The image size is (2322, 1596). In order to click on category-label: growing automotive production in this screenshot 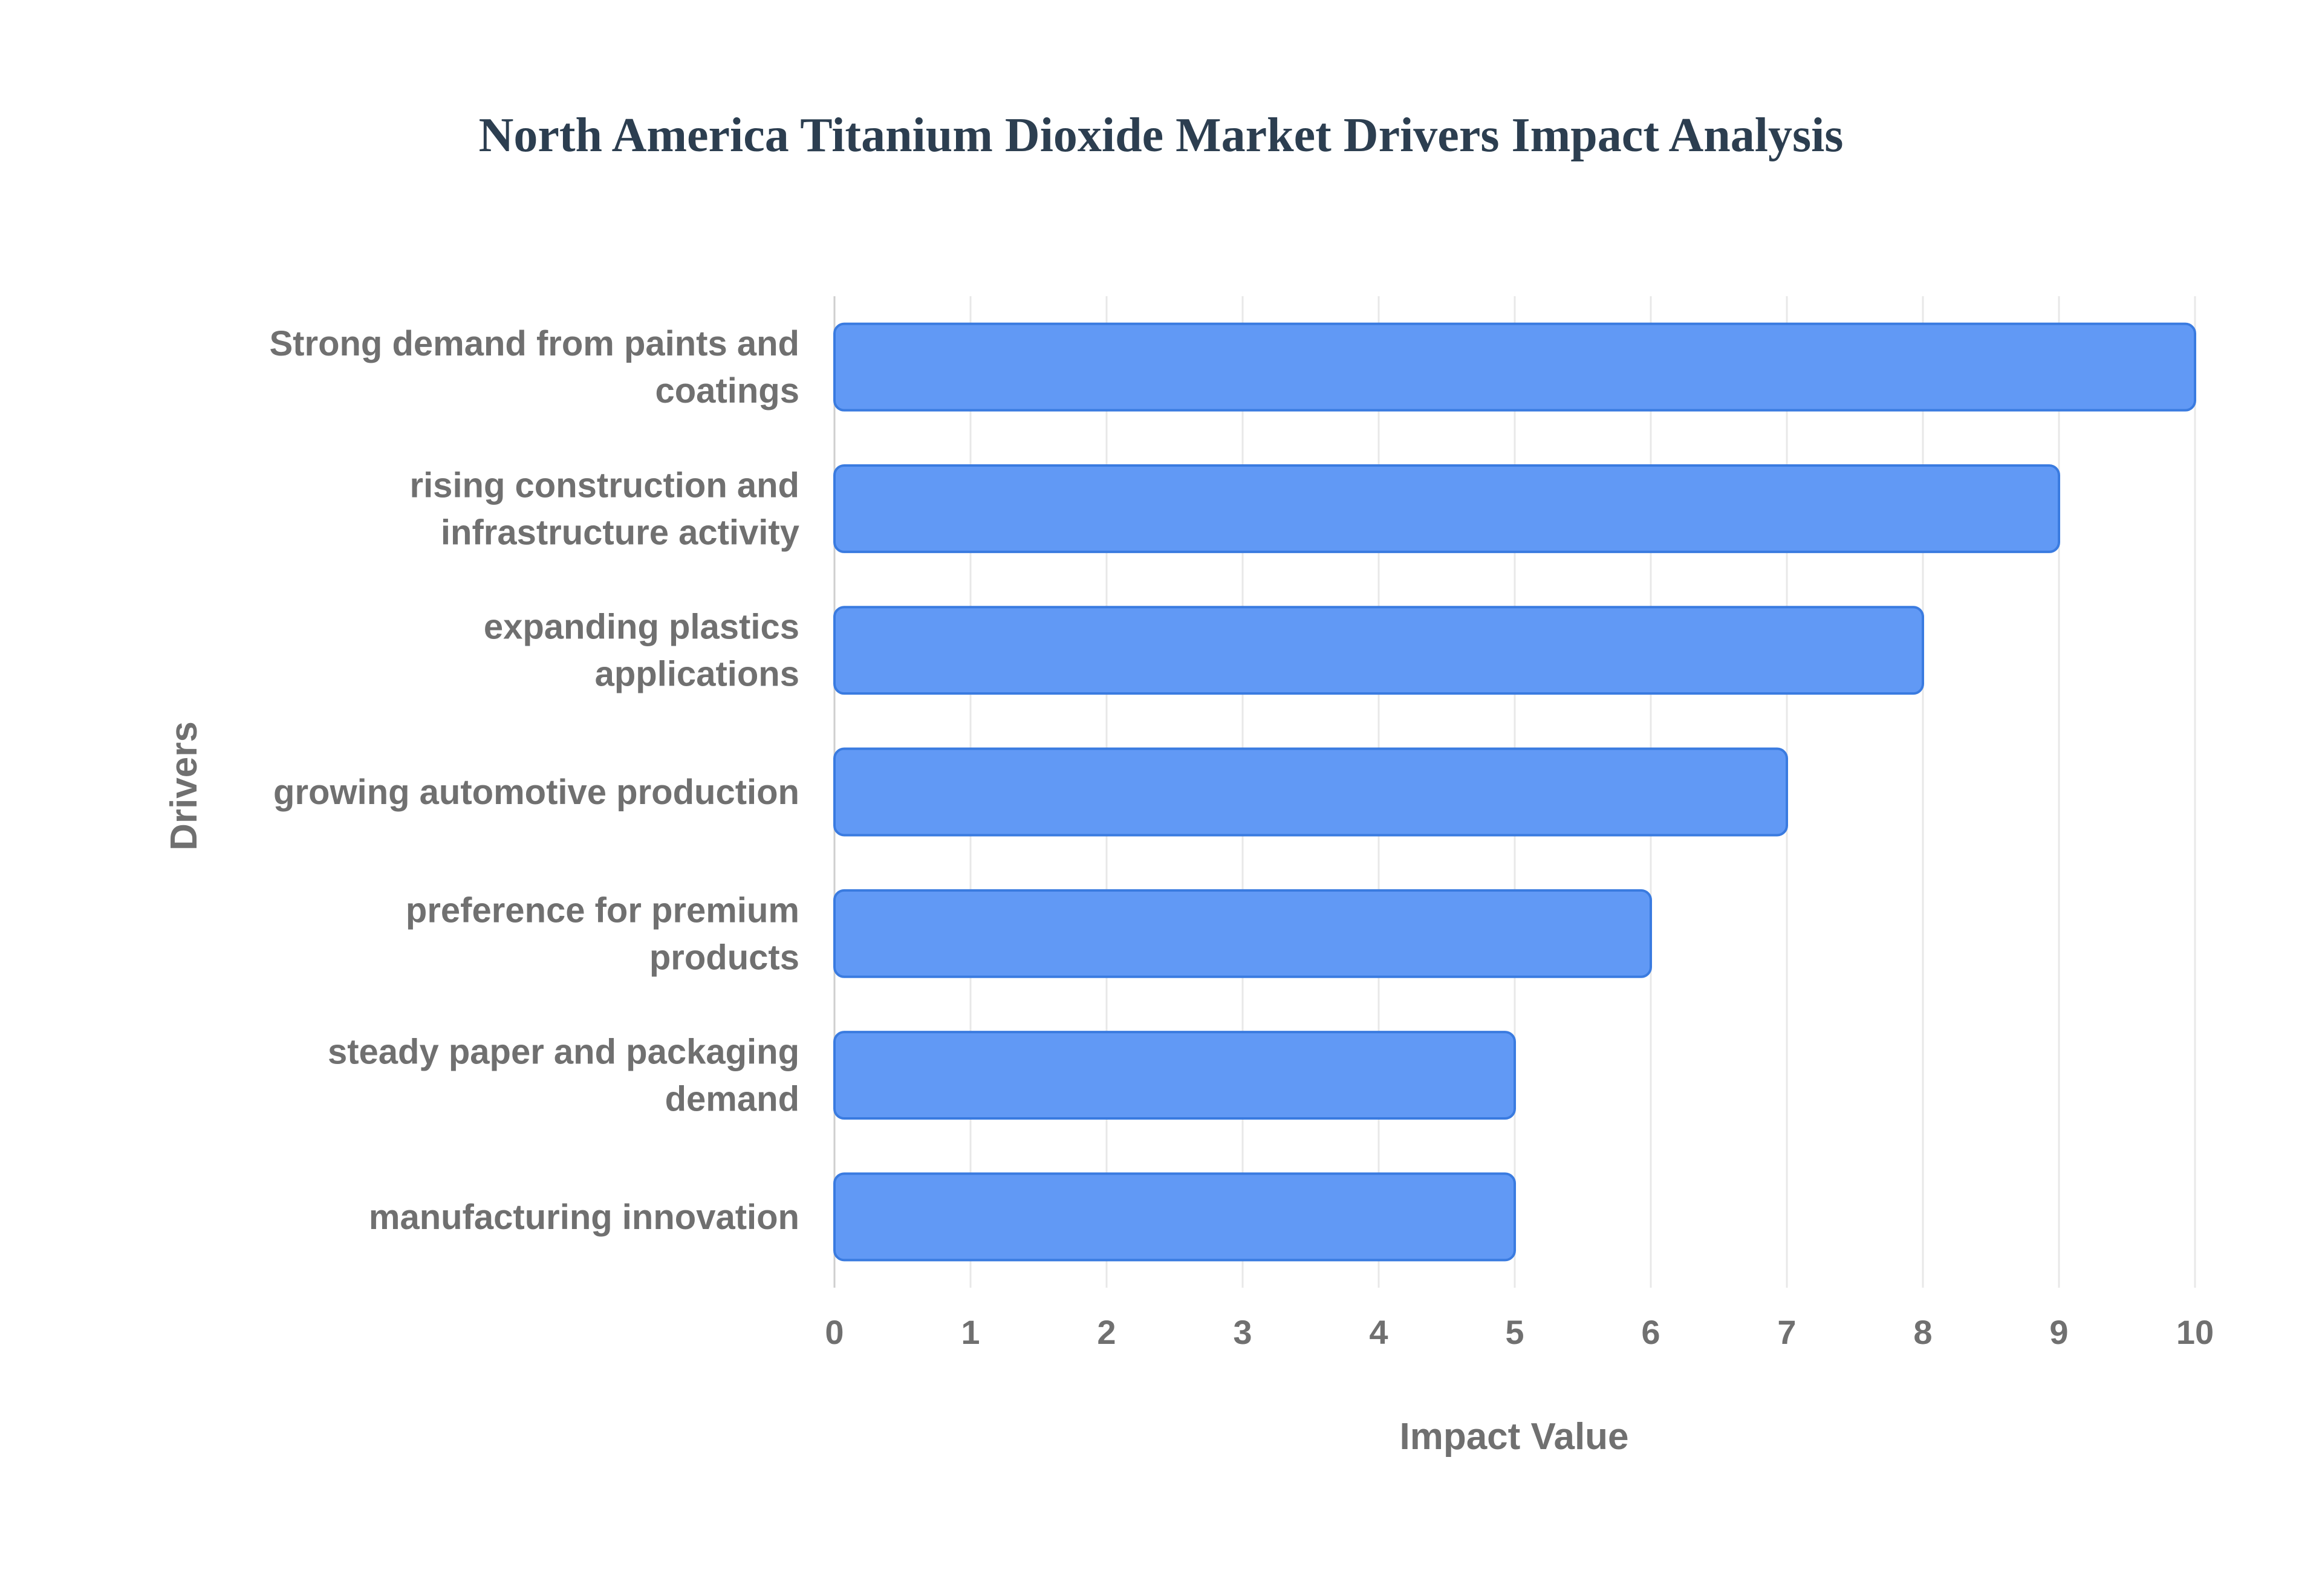, I will do `click(536, 792)`.